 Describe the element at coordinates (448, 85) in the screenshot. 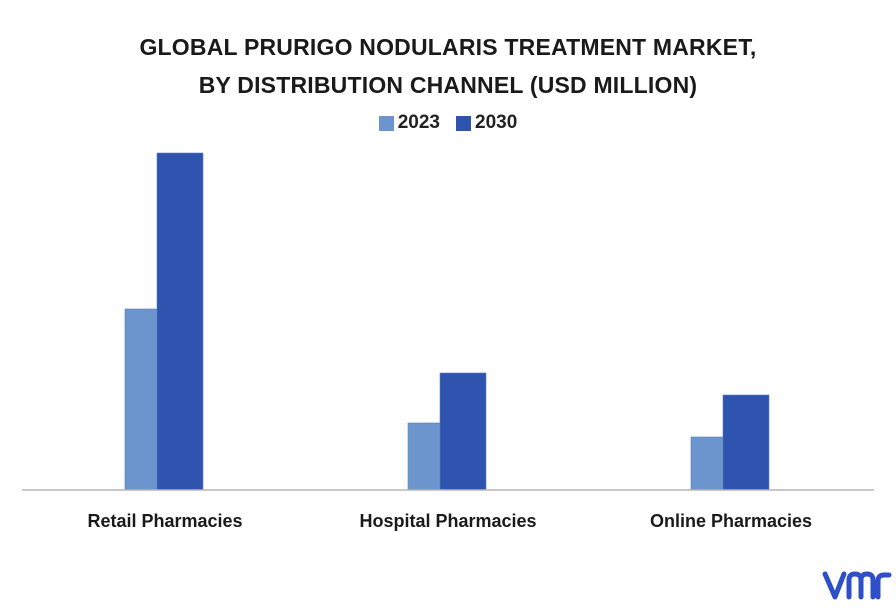

I see `chart-title-line-2: BY DISTRIBUTION CHANNEL (USD MILLION)` at that location.